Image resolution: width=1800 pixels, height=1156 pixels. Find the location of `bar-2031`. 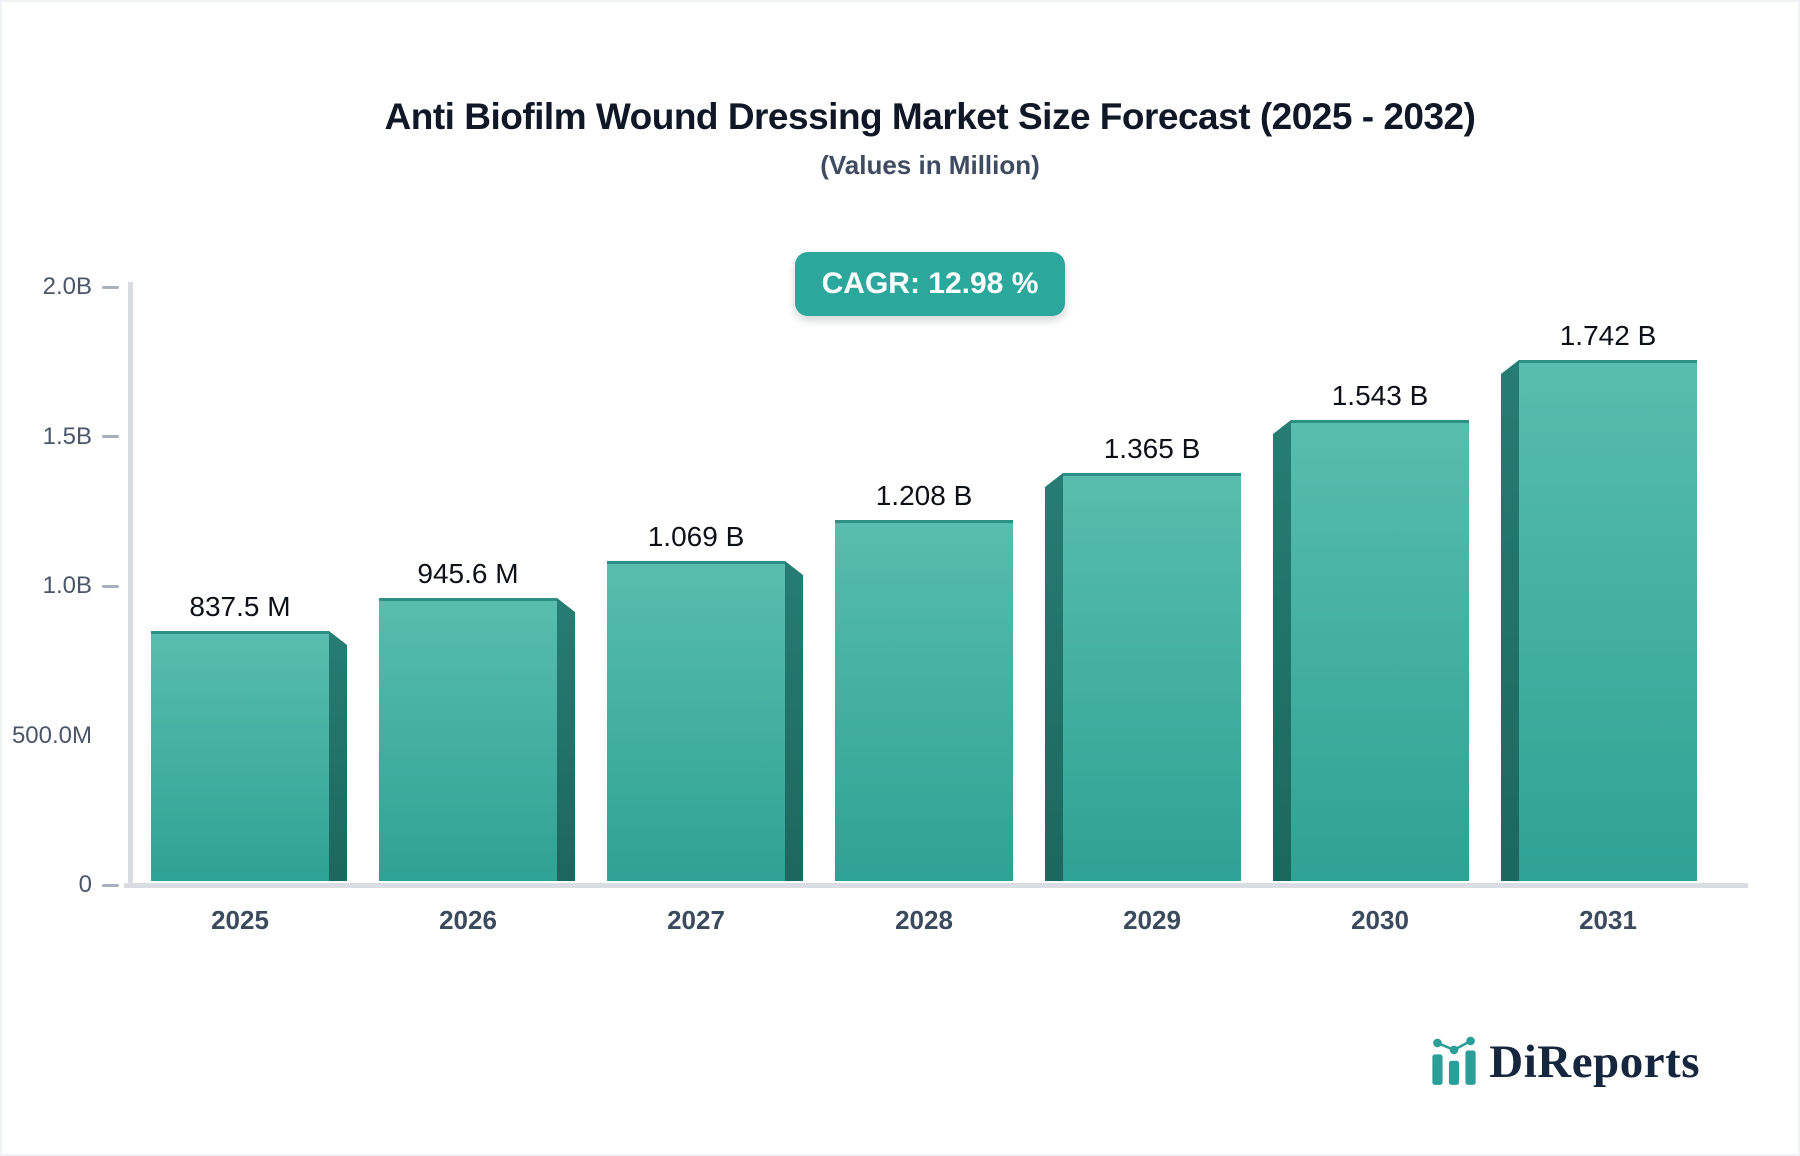

bar-2031 is located at coordinates (1608, 620).